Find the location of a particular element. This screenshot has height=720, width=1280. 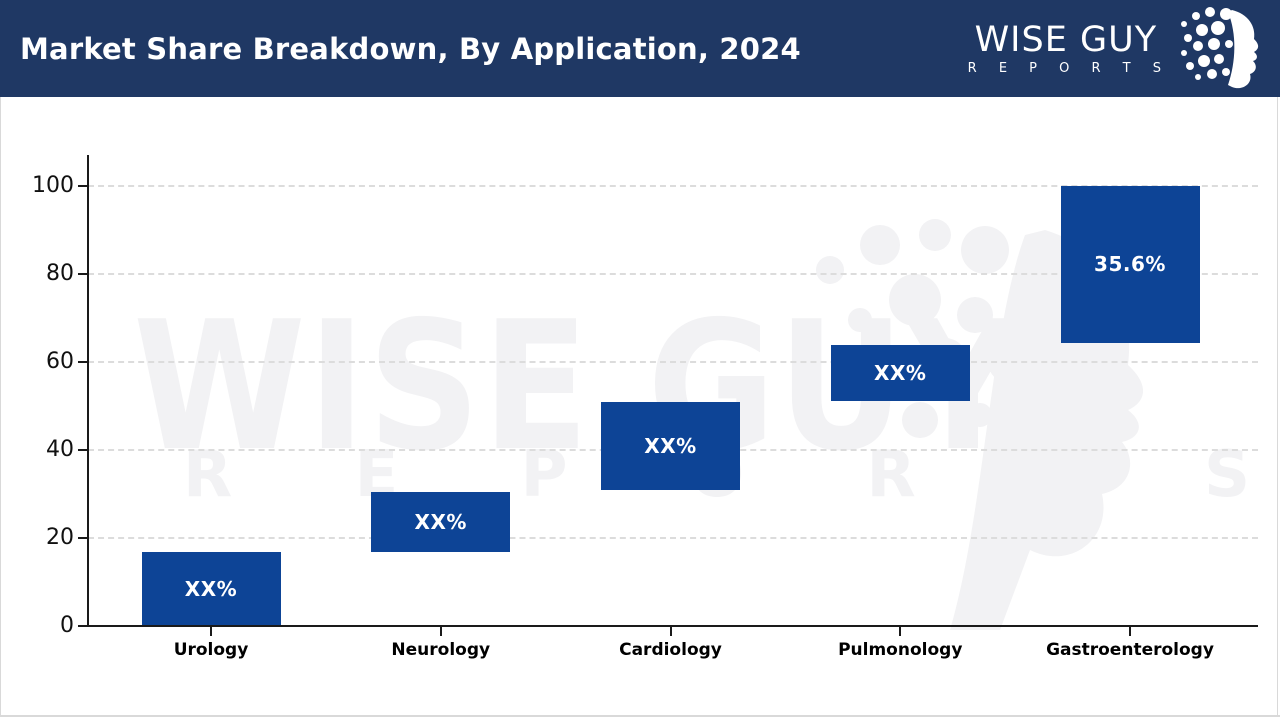

y-tick-label-100: 100 is located at coordinates (53, 185).